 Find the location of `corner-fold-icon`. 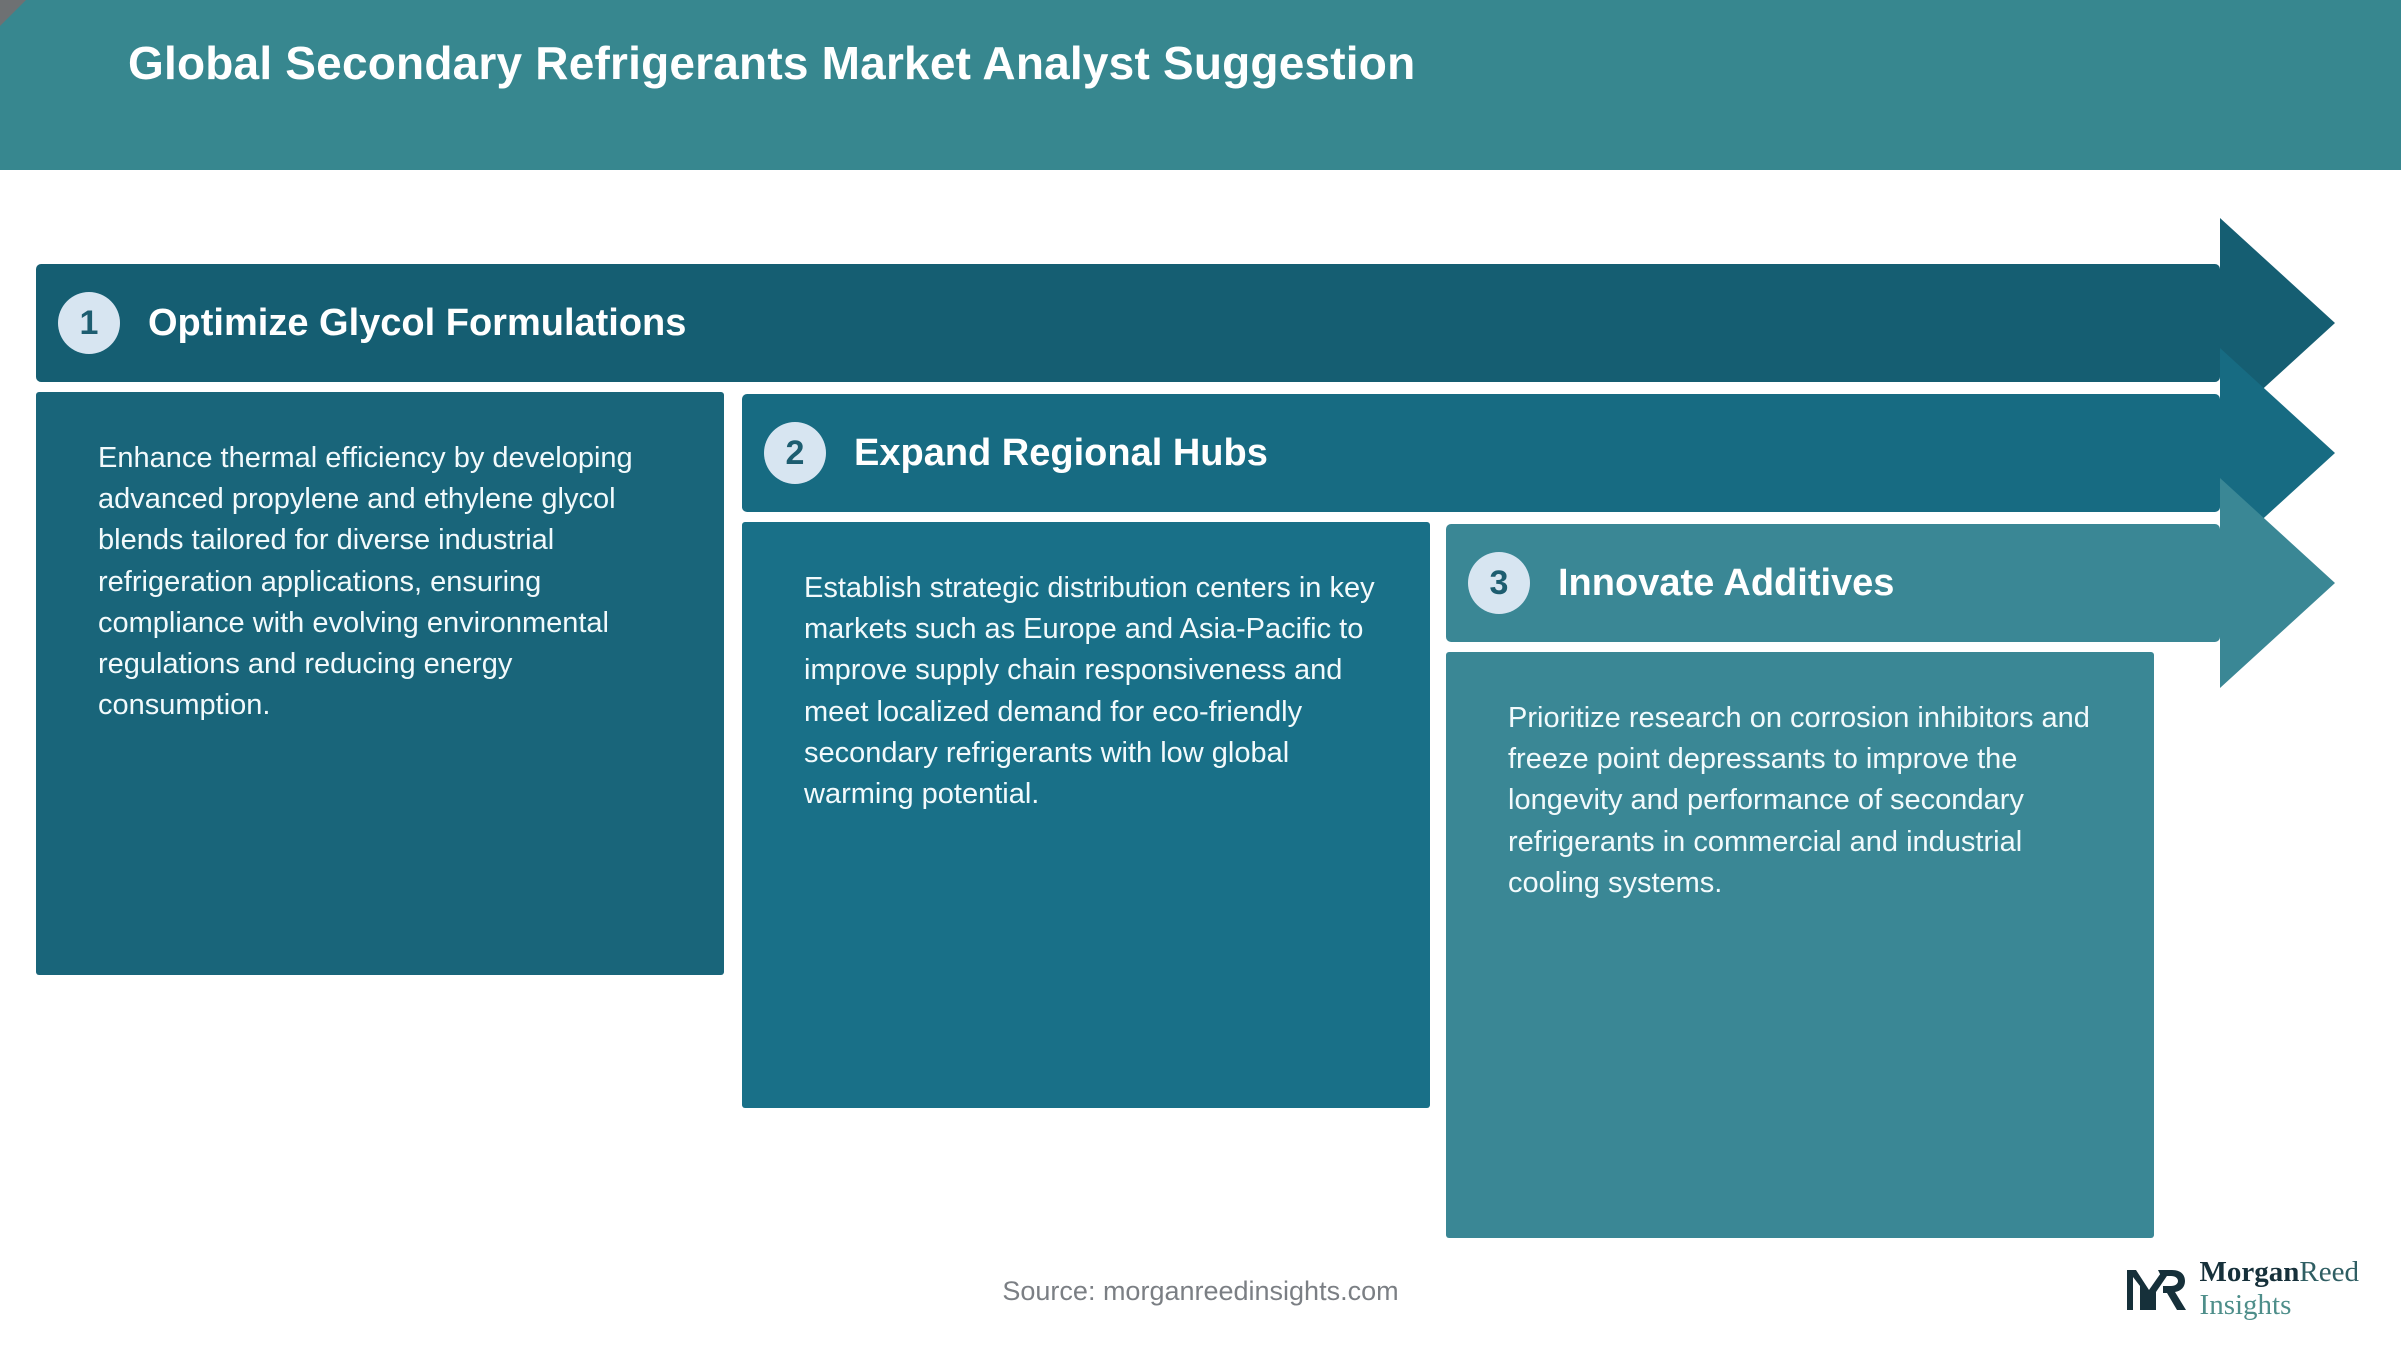

corner-fold-icon is located at coordinates (13, 13).